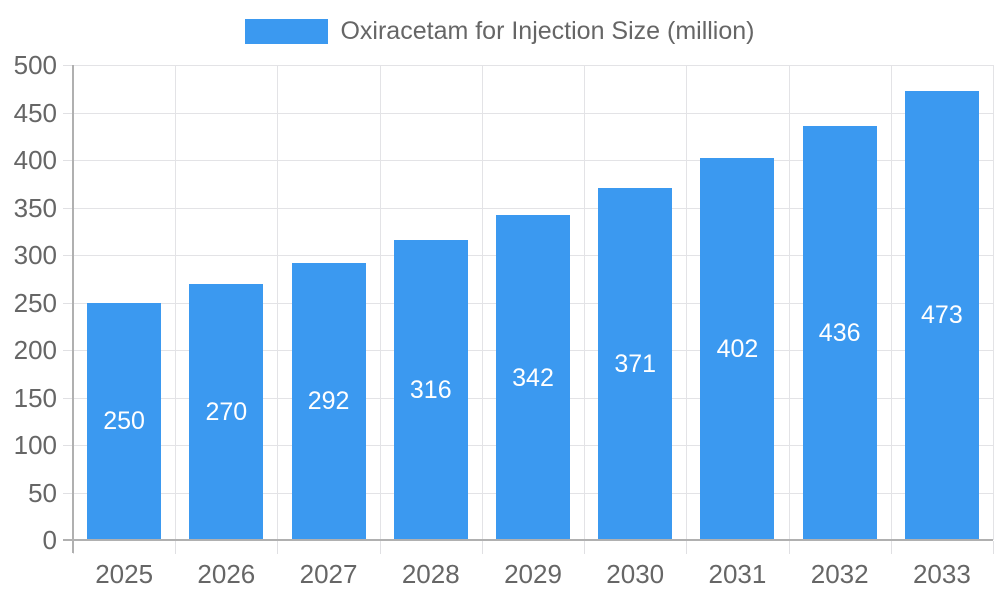  Describe the element at coordinates (35, 160) in the screenshot. I see `y-axis-tick-label: 400` at that location.